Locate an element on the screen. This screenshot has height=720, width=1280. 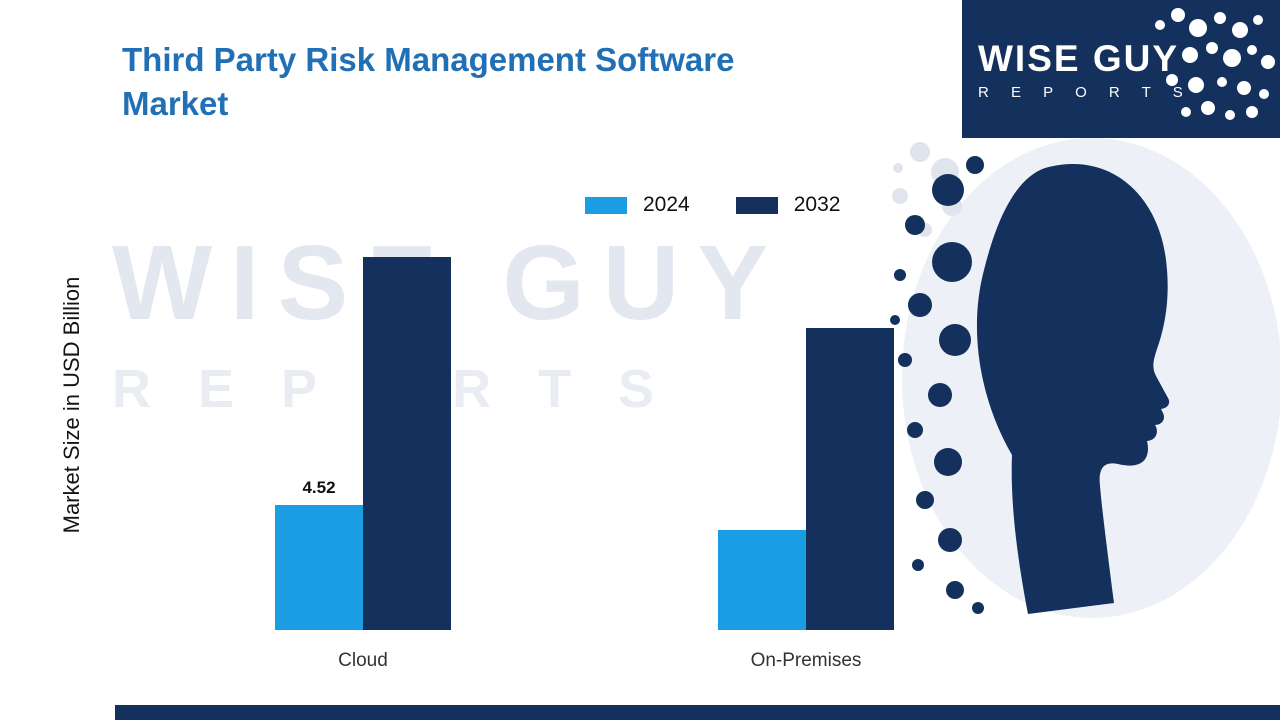
legend-label-2024: 2024 is located at coordinates (666, 204).